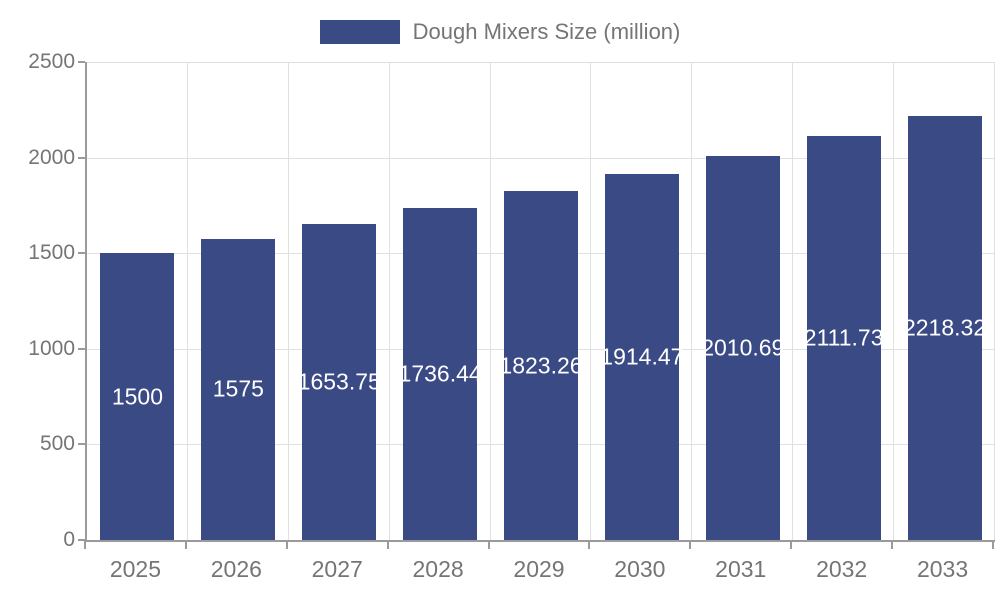  I want to click on x-axis-tick-label: 2026, so click(236, 569).